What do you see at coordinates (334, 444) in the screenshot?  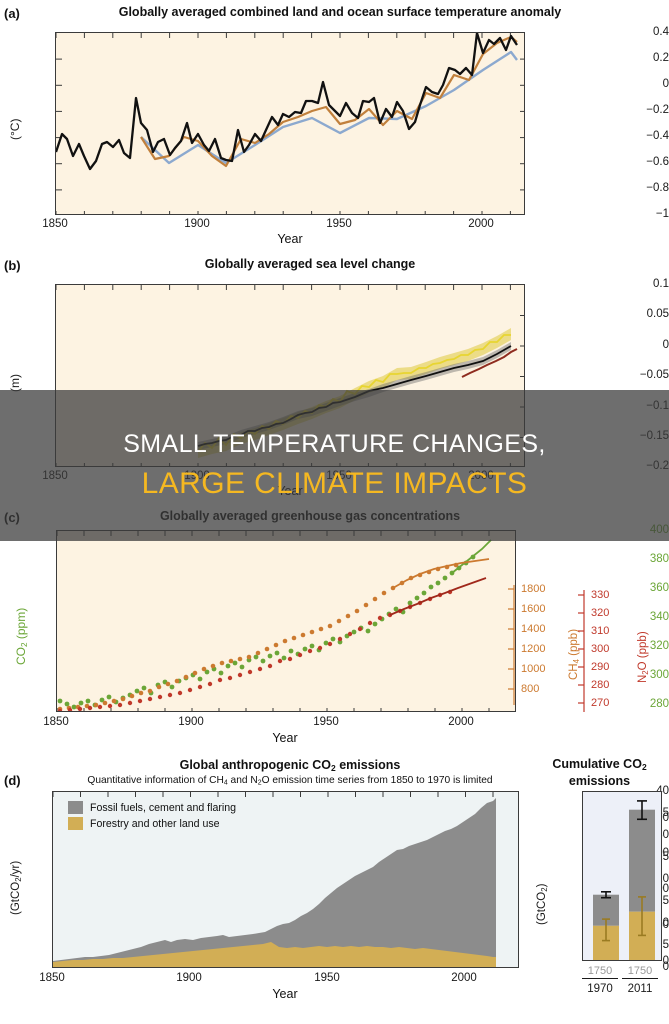 I see `caption-overlay-line1: SMALL TEMPERATURE CHANGES,` at bounding box center [334, 444].